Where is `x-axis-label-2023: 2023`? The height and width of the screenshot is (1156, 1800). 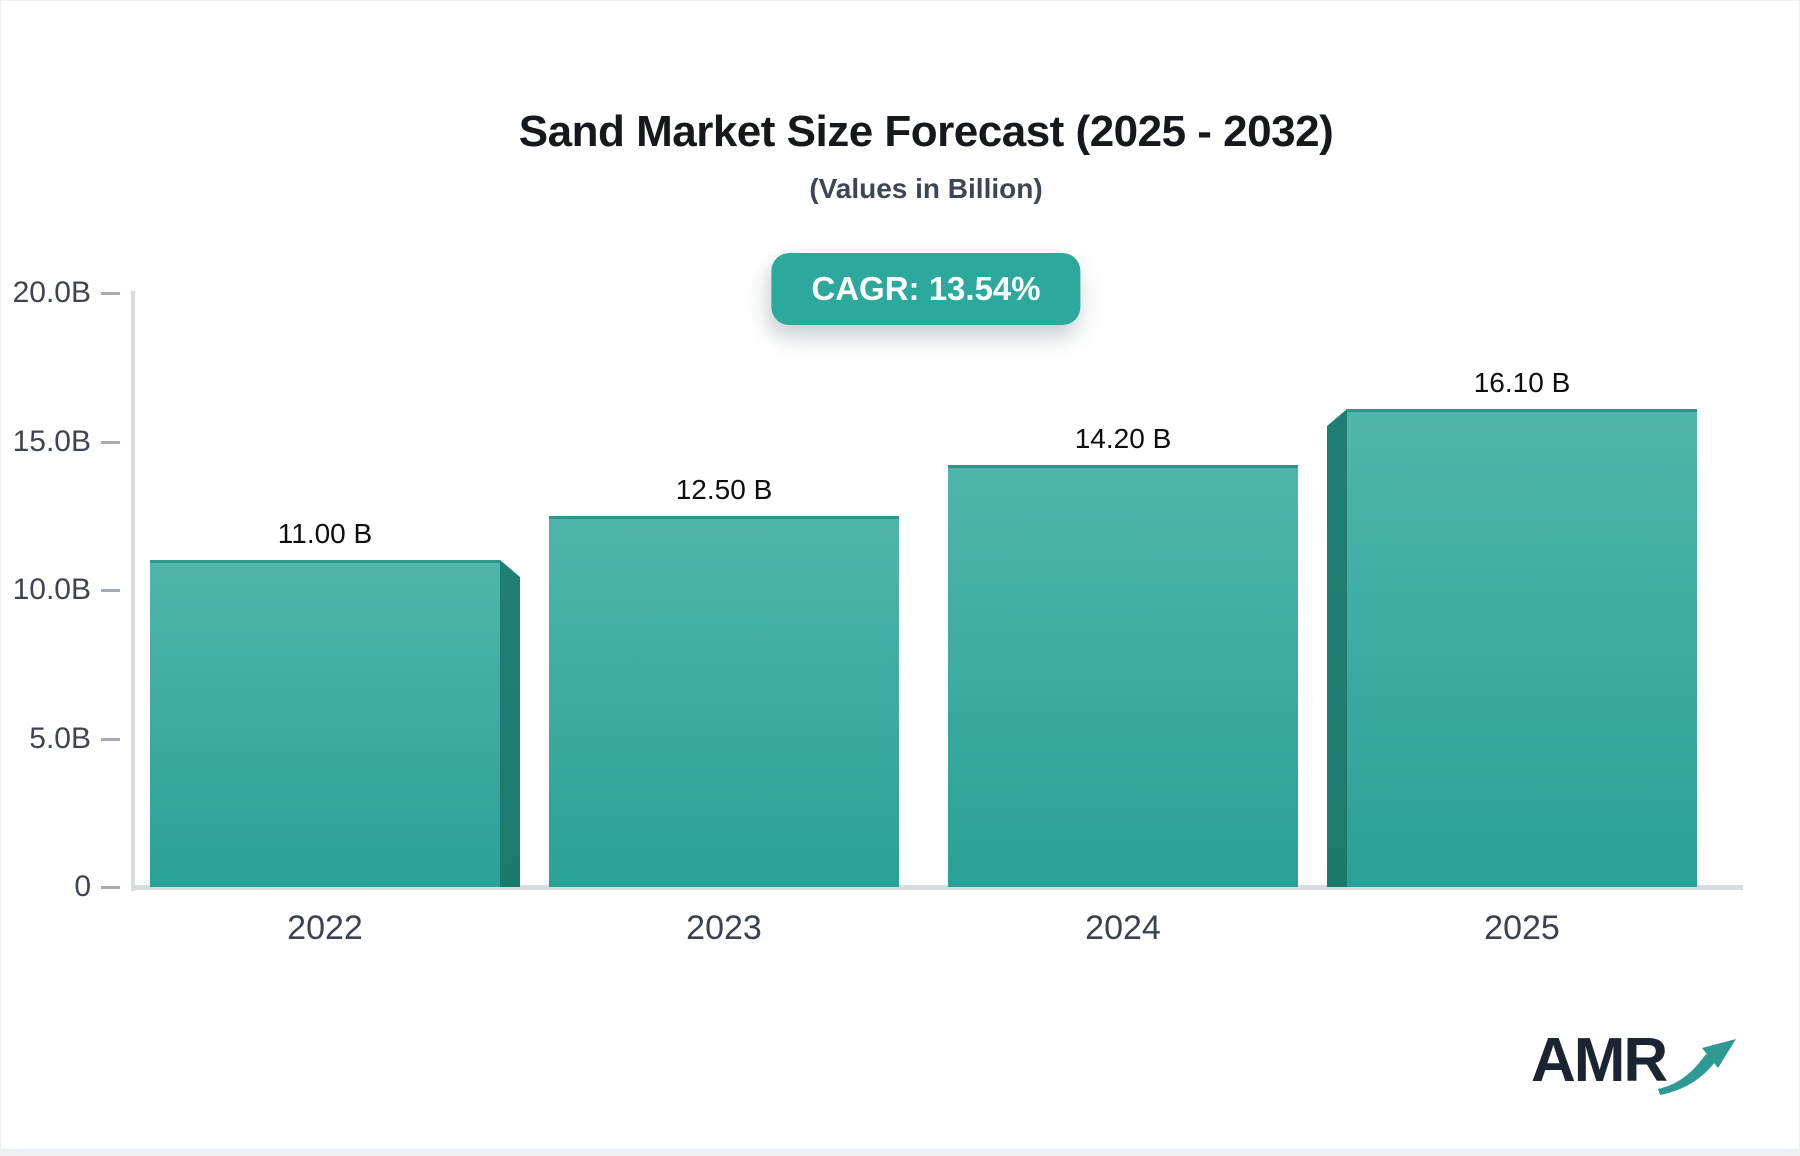 x-axis-label-2023: 2023 is located at coordinates (724, 928).